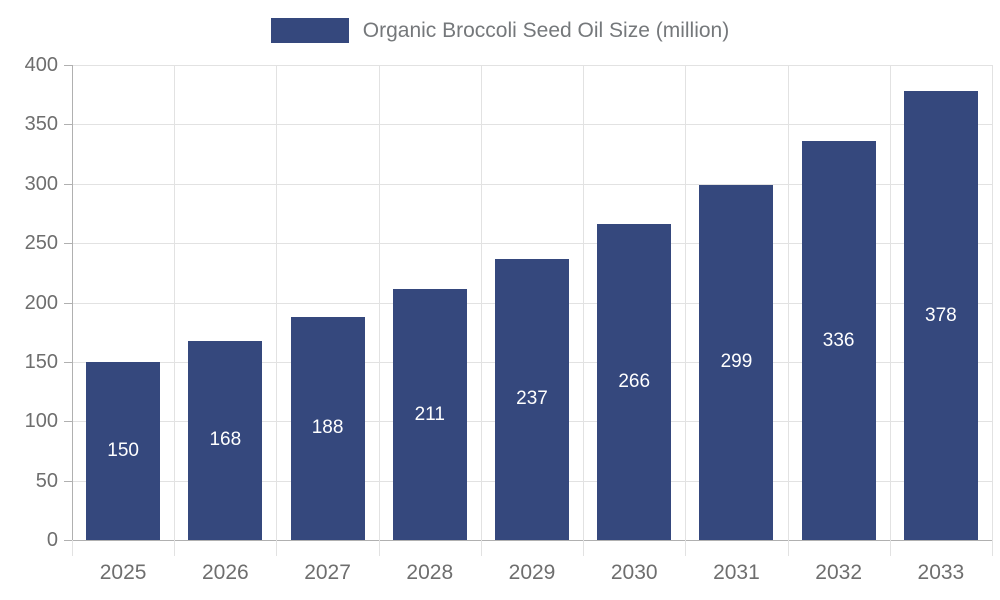  I want to click on x-axis-tick-label: 2033, so click(941, 572).